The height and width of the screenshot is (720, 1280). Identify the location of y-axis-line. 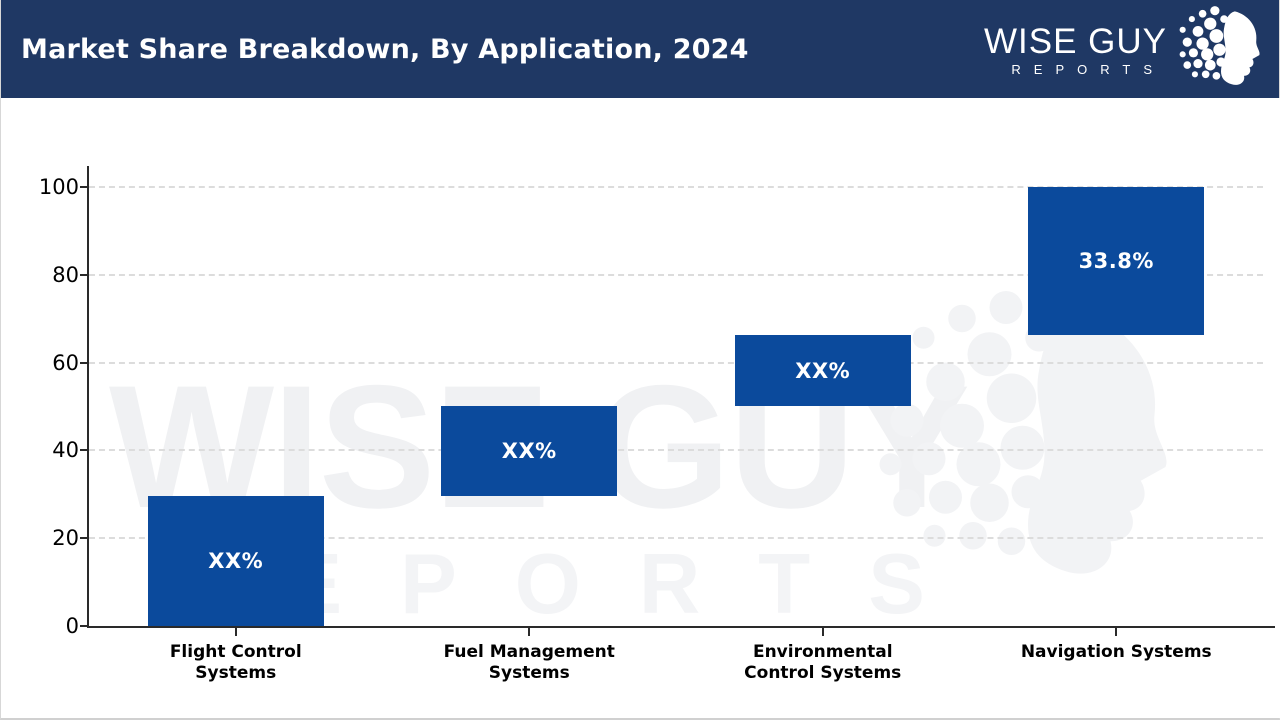
(88, 397).